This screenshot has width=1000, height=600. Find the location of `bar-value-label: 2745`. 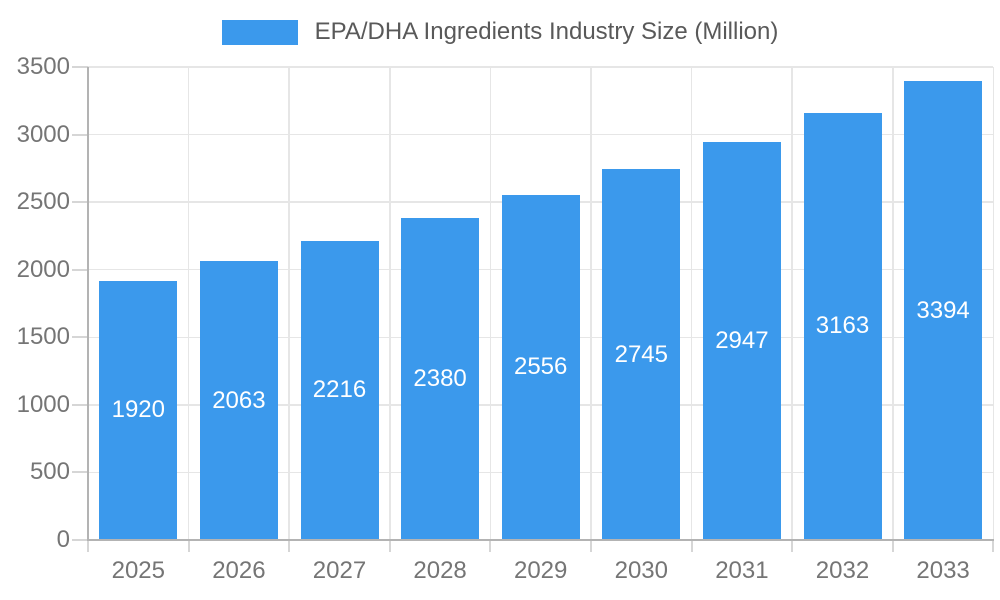

bar-value-label: 2745 is located at coordinates (641, 354).